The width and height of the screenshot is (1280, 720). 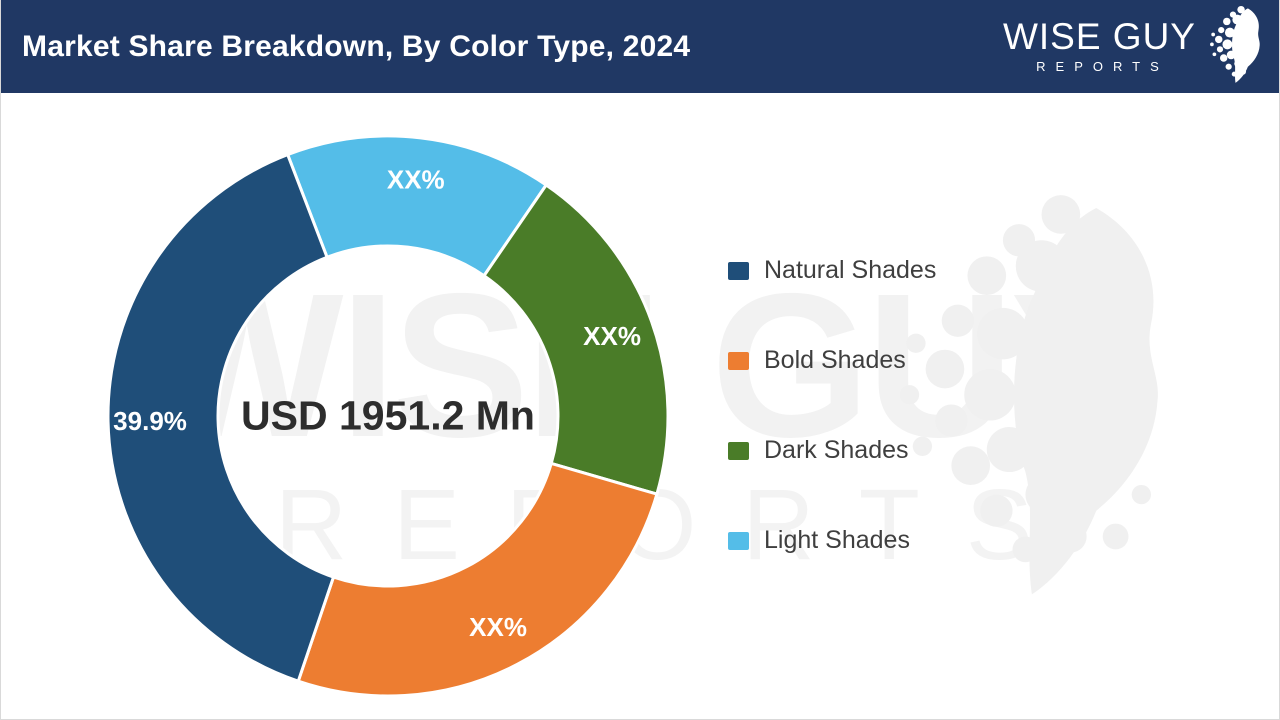 What do you see at coordinates (612, 336) in the screenshot?
I see `slice-label-dark-shades: XX%` at bounding box center [612, 336].